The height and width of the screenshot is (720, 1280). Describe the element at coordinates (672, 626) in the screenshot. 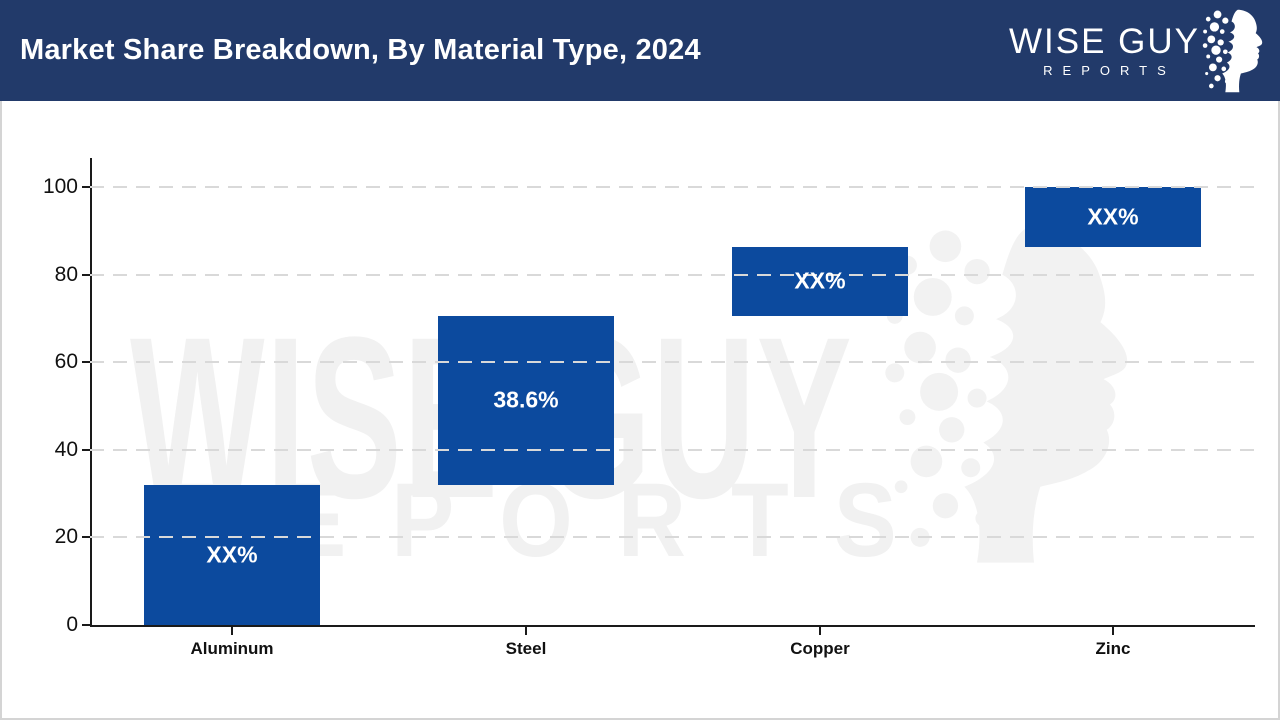

I see `x-axis-spine` at that location.